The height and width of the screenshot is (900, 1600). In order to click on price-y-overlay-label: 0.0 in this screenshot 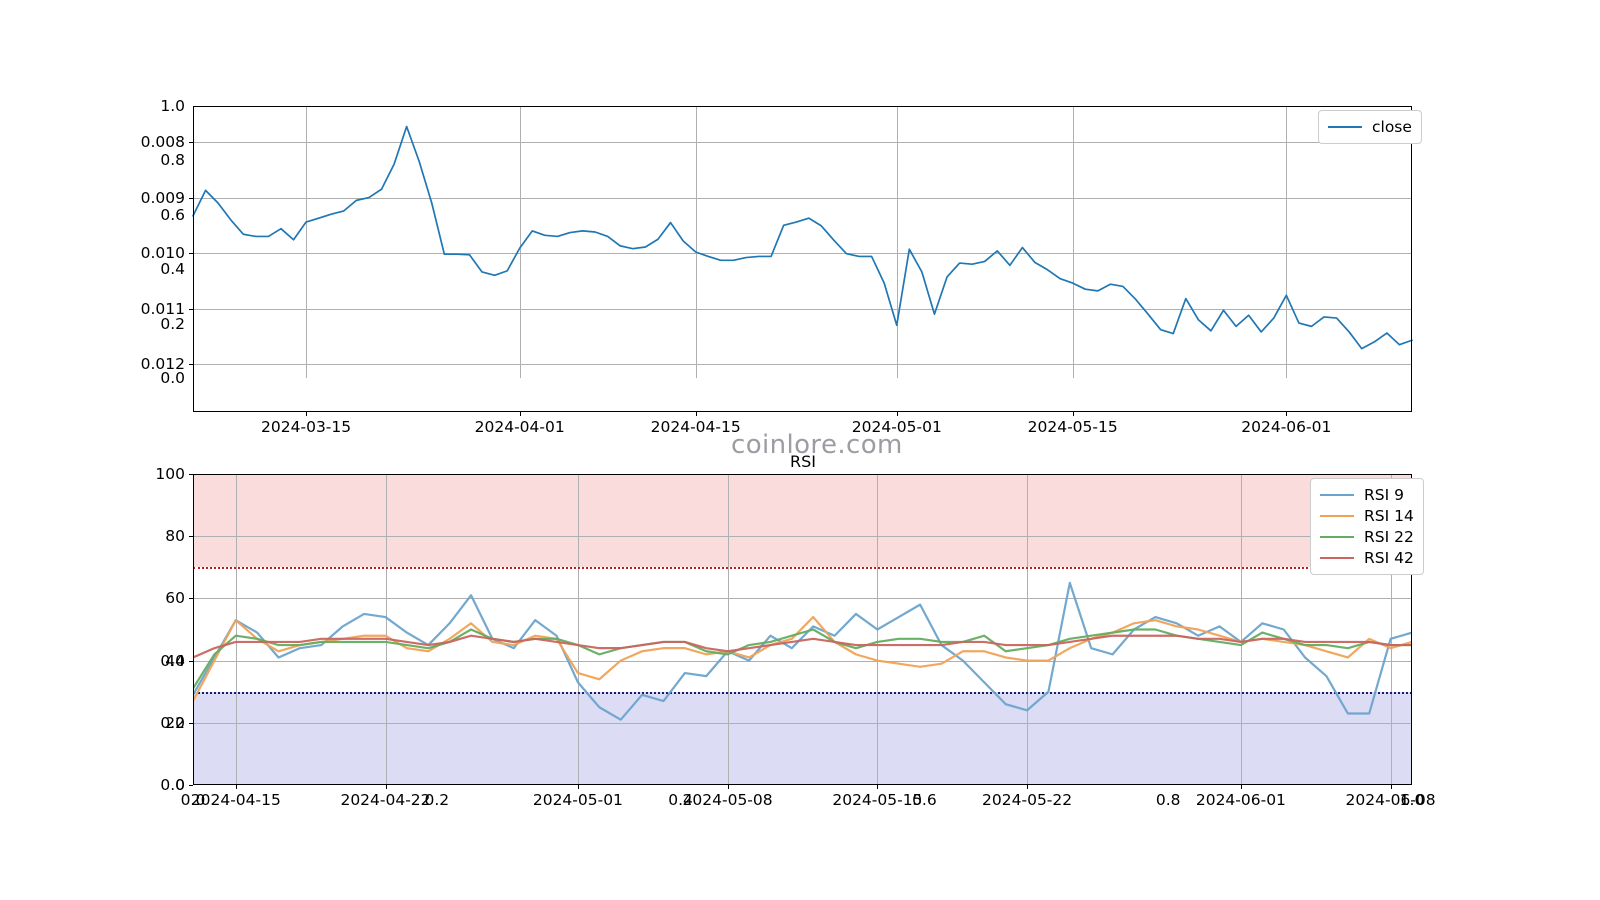, I will do `click(172, 378)`.